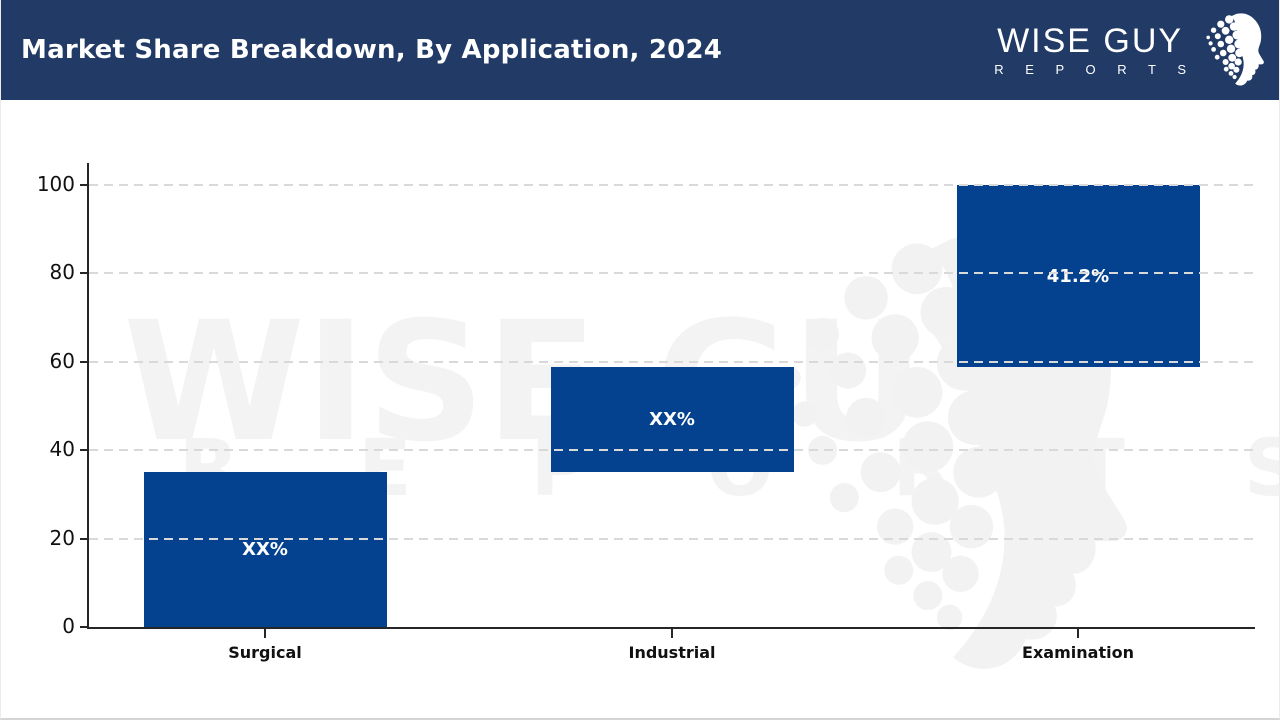  What do you see at coordinates (62, 360) in the screenshot?
I see `y-tick-label: 60` at bounding box center [62, 360].